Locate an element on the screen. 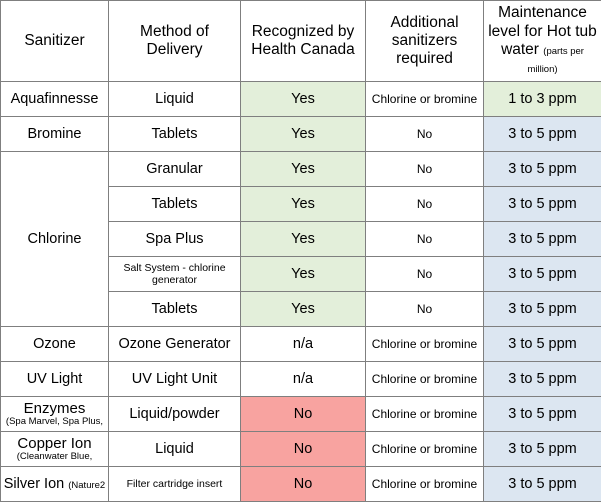  sanitizer-name: Copper Ion is located at coordinates (54, 444).